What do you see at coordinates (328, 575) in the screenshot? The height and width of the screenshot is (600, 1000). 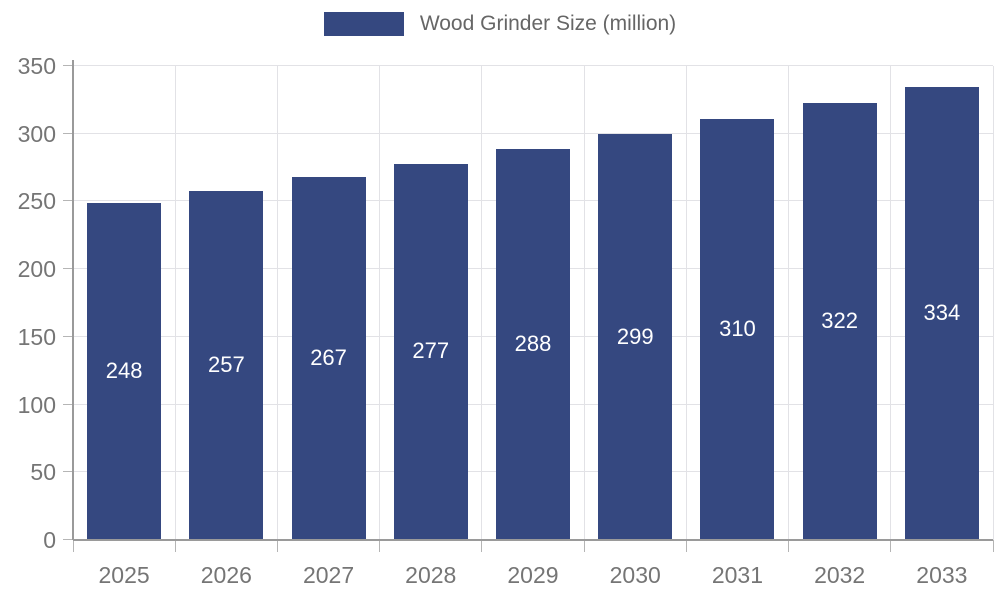 I see `x-axis-tick-label: 2027` at bounding box center [328, 575].